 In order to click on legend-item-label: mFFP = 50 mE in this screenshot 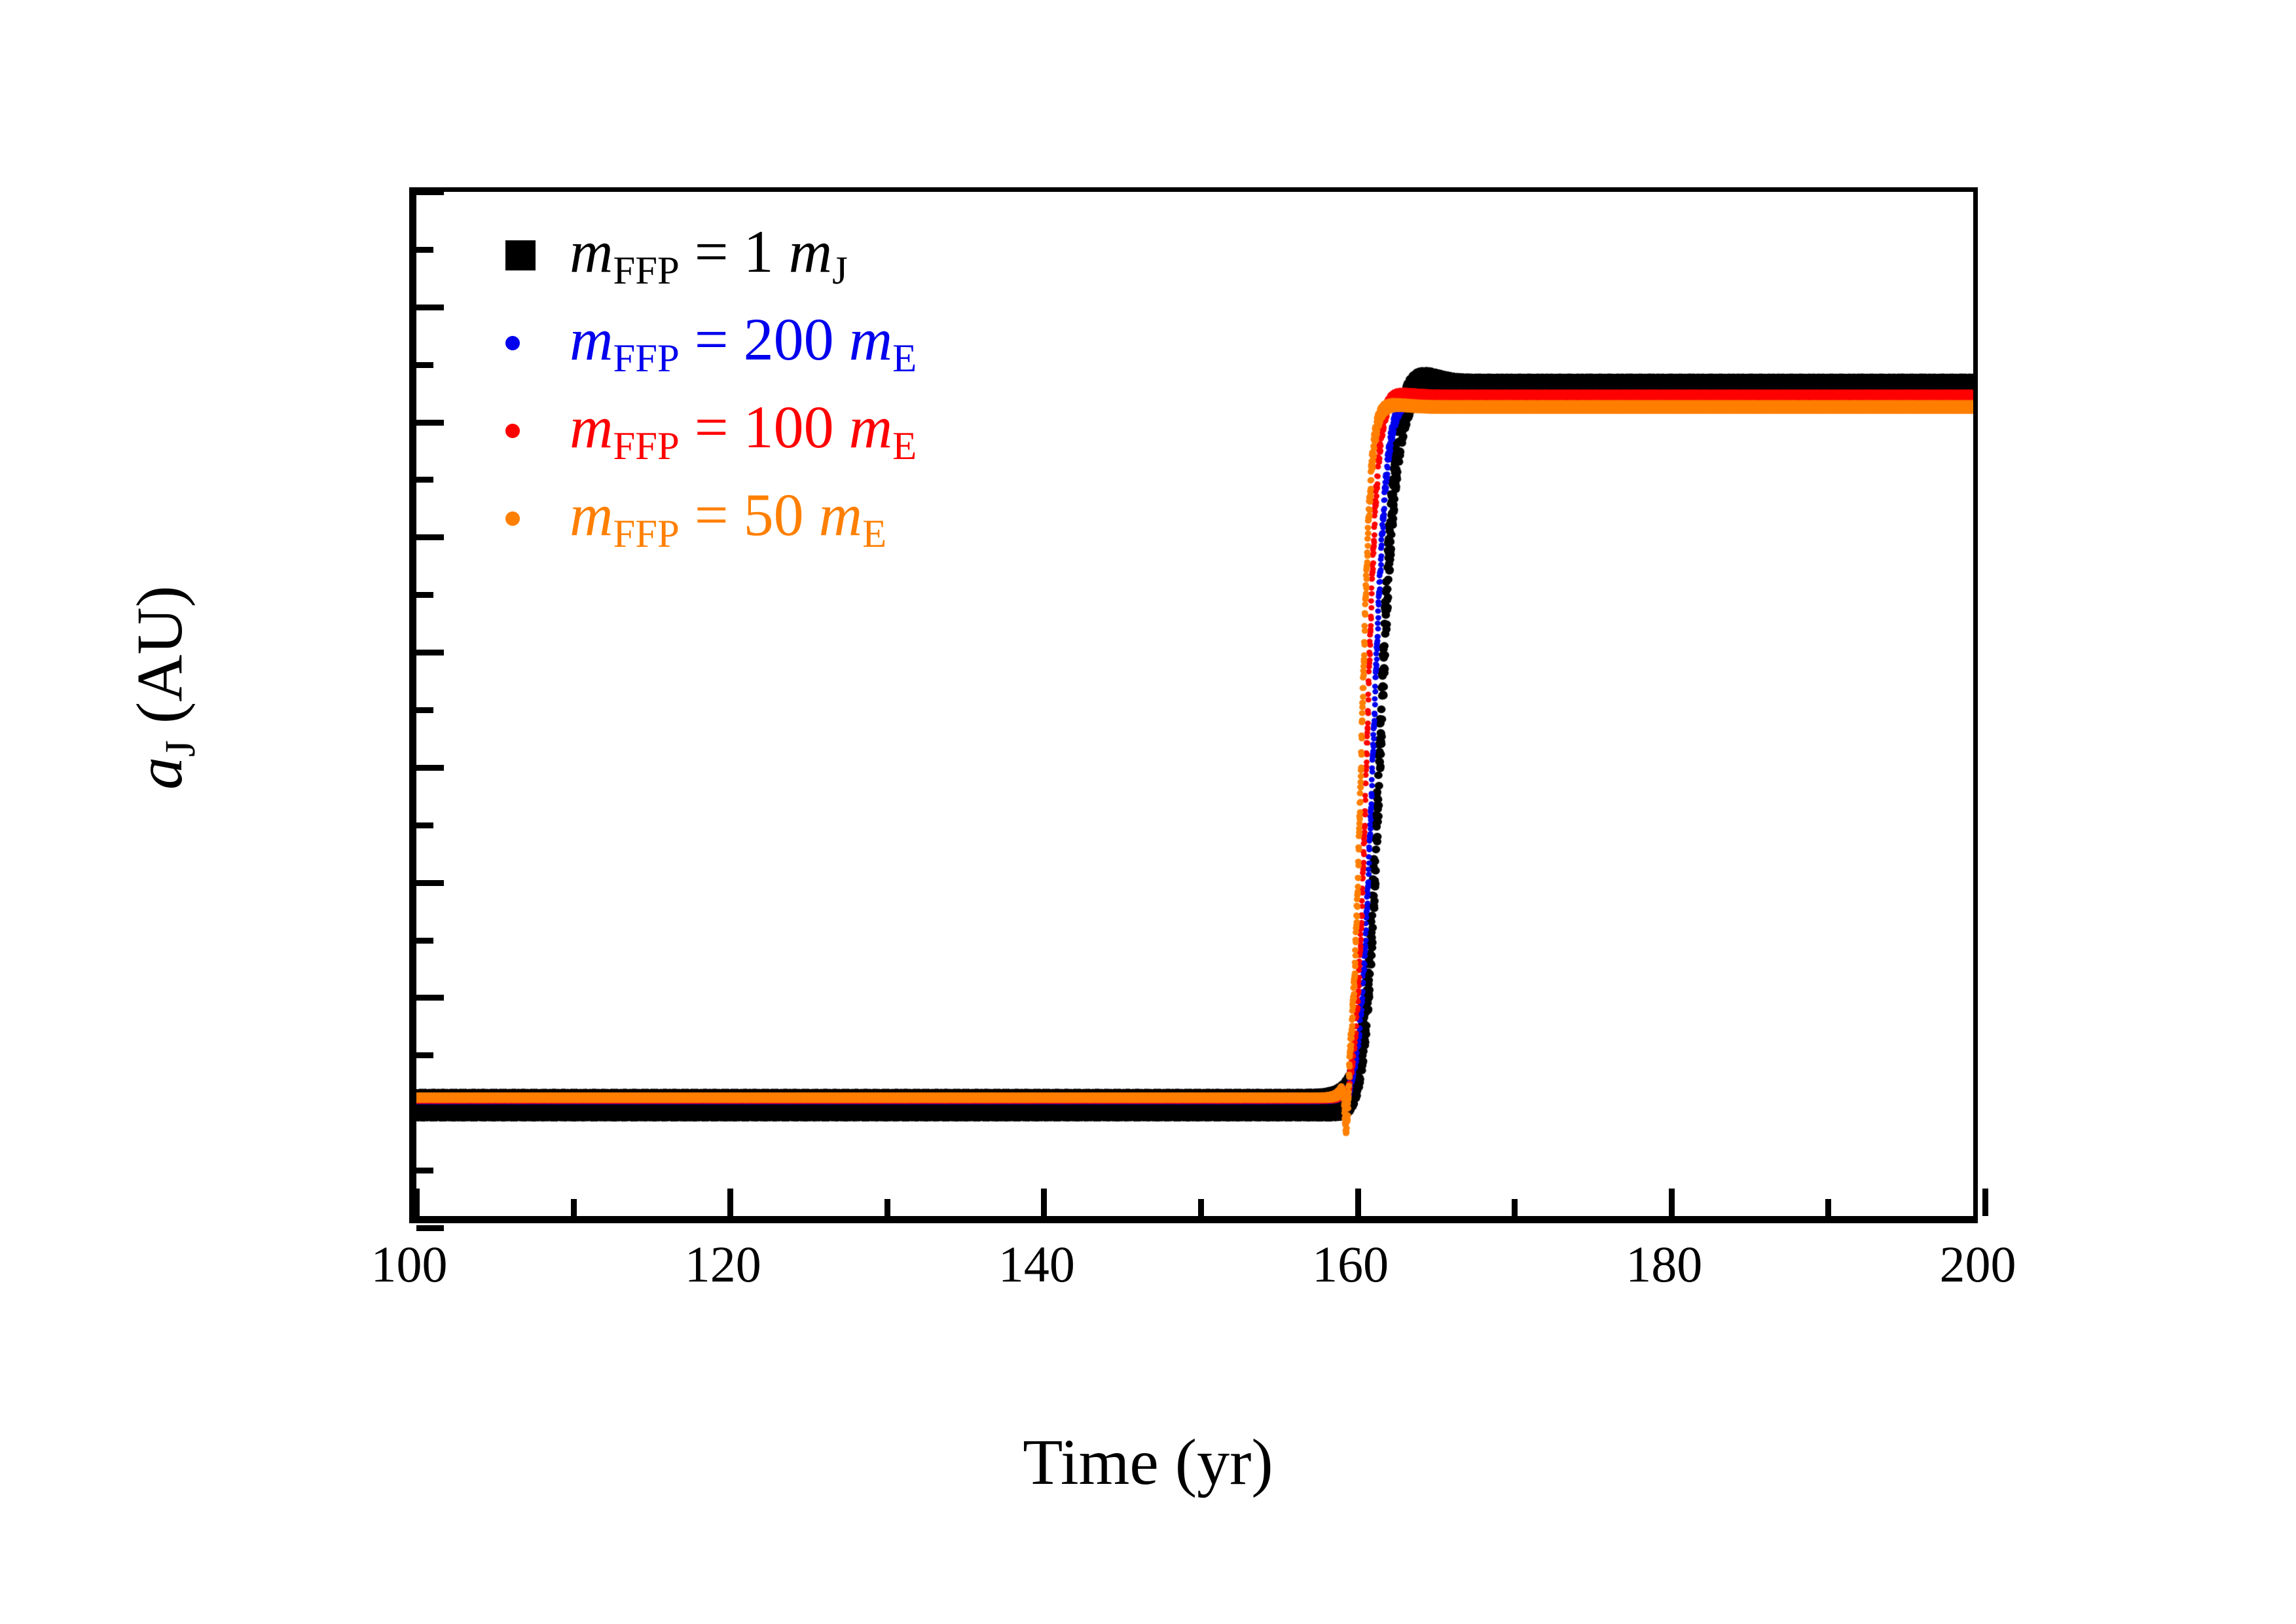, I will do `click(728, 518)`.